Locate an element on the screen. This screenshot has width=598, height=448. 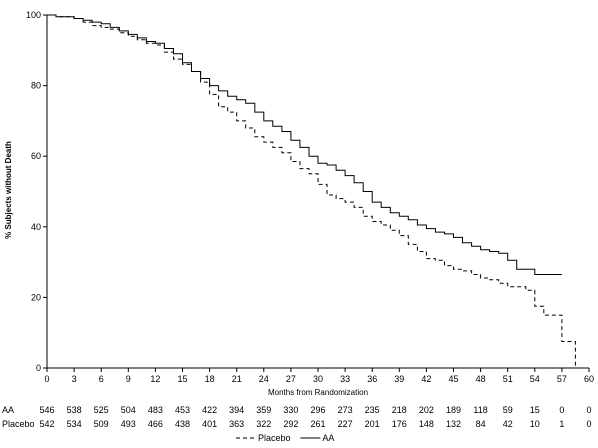
x-tick-label: 18 is located at coordinates (210, 379).